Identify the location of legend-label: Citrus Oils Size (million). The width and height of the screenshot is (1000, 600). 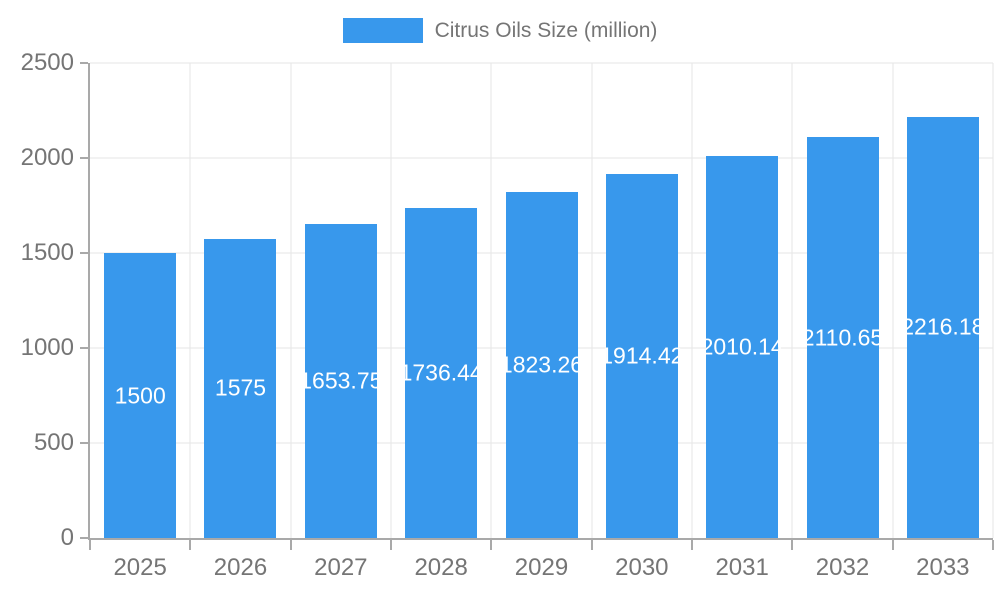
(546, 30).